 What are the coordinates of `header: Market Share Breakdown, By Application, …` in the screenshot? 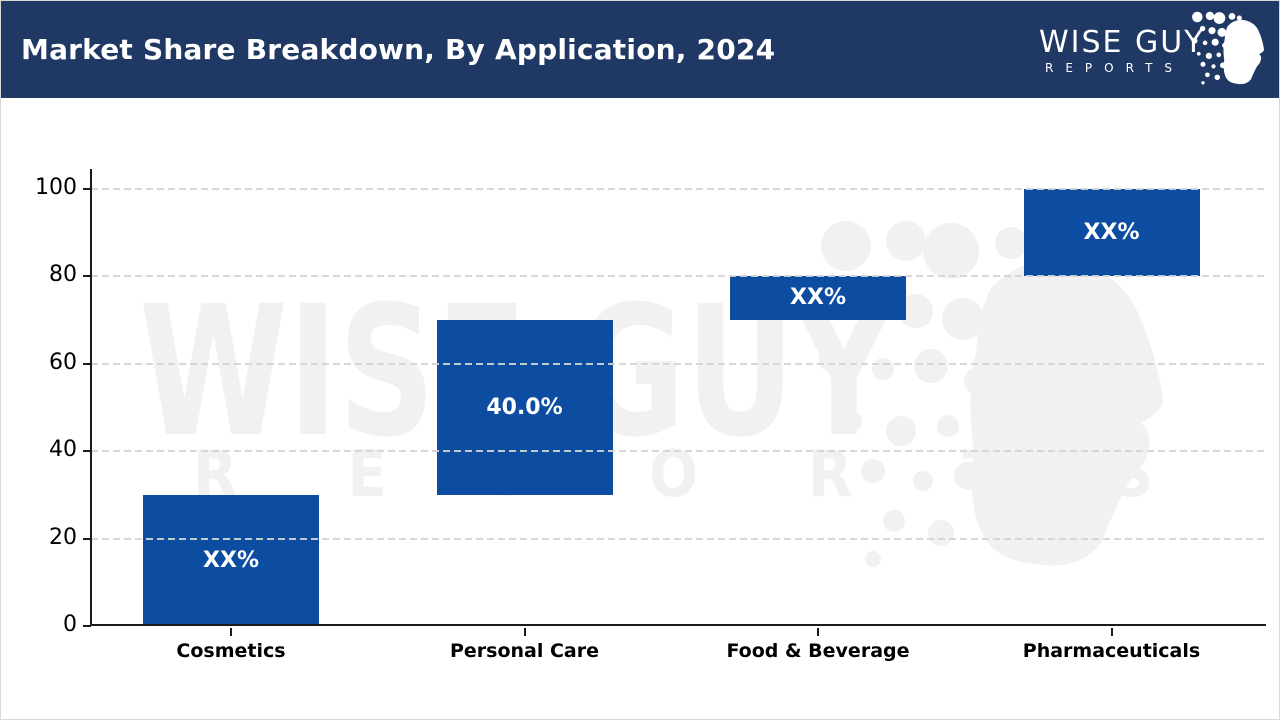 It's located at (640, 49).